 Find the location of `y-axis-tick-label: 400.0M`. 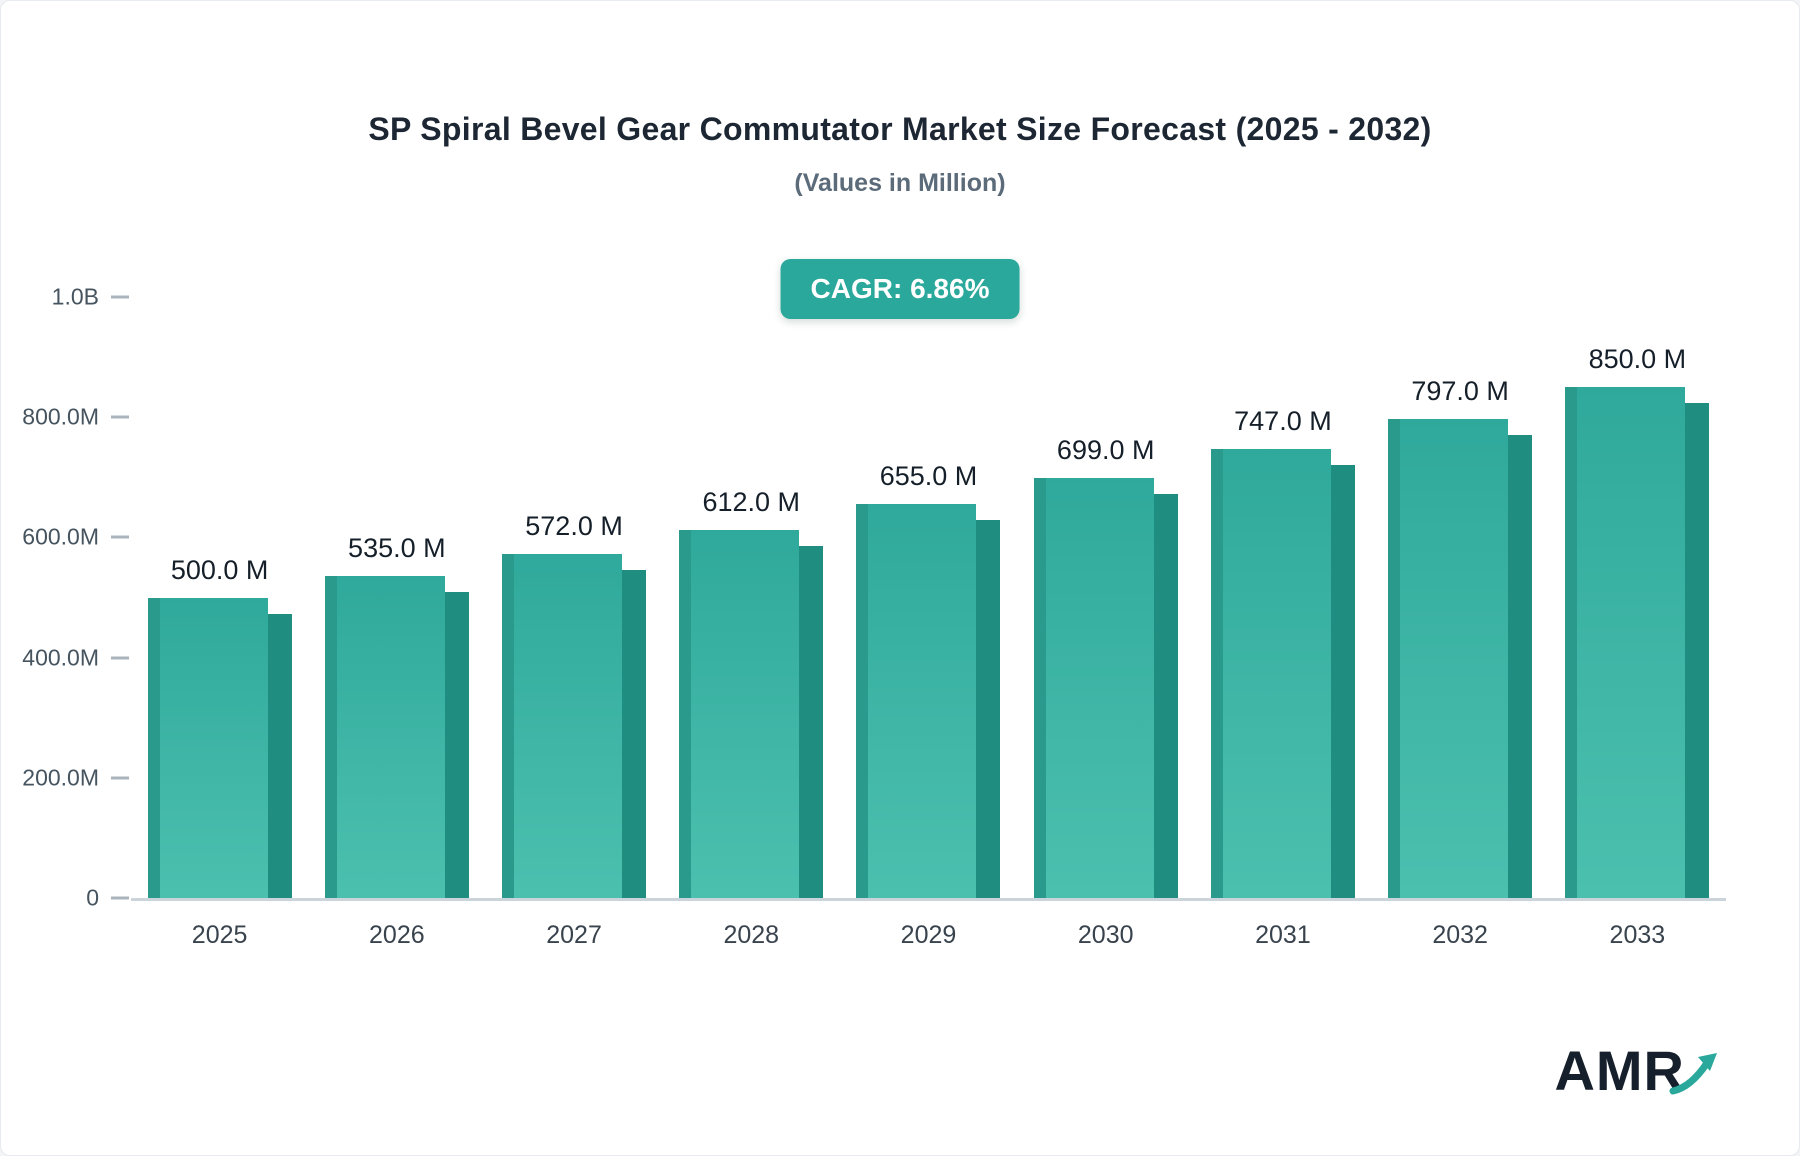

y-axis-tick-label: 400.0M is located at coordinates (60, 657).